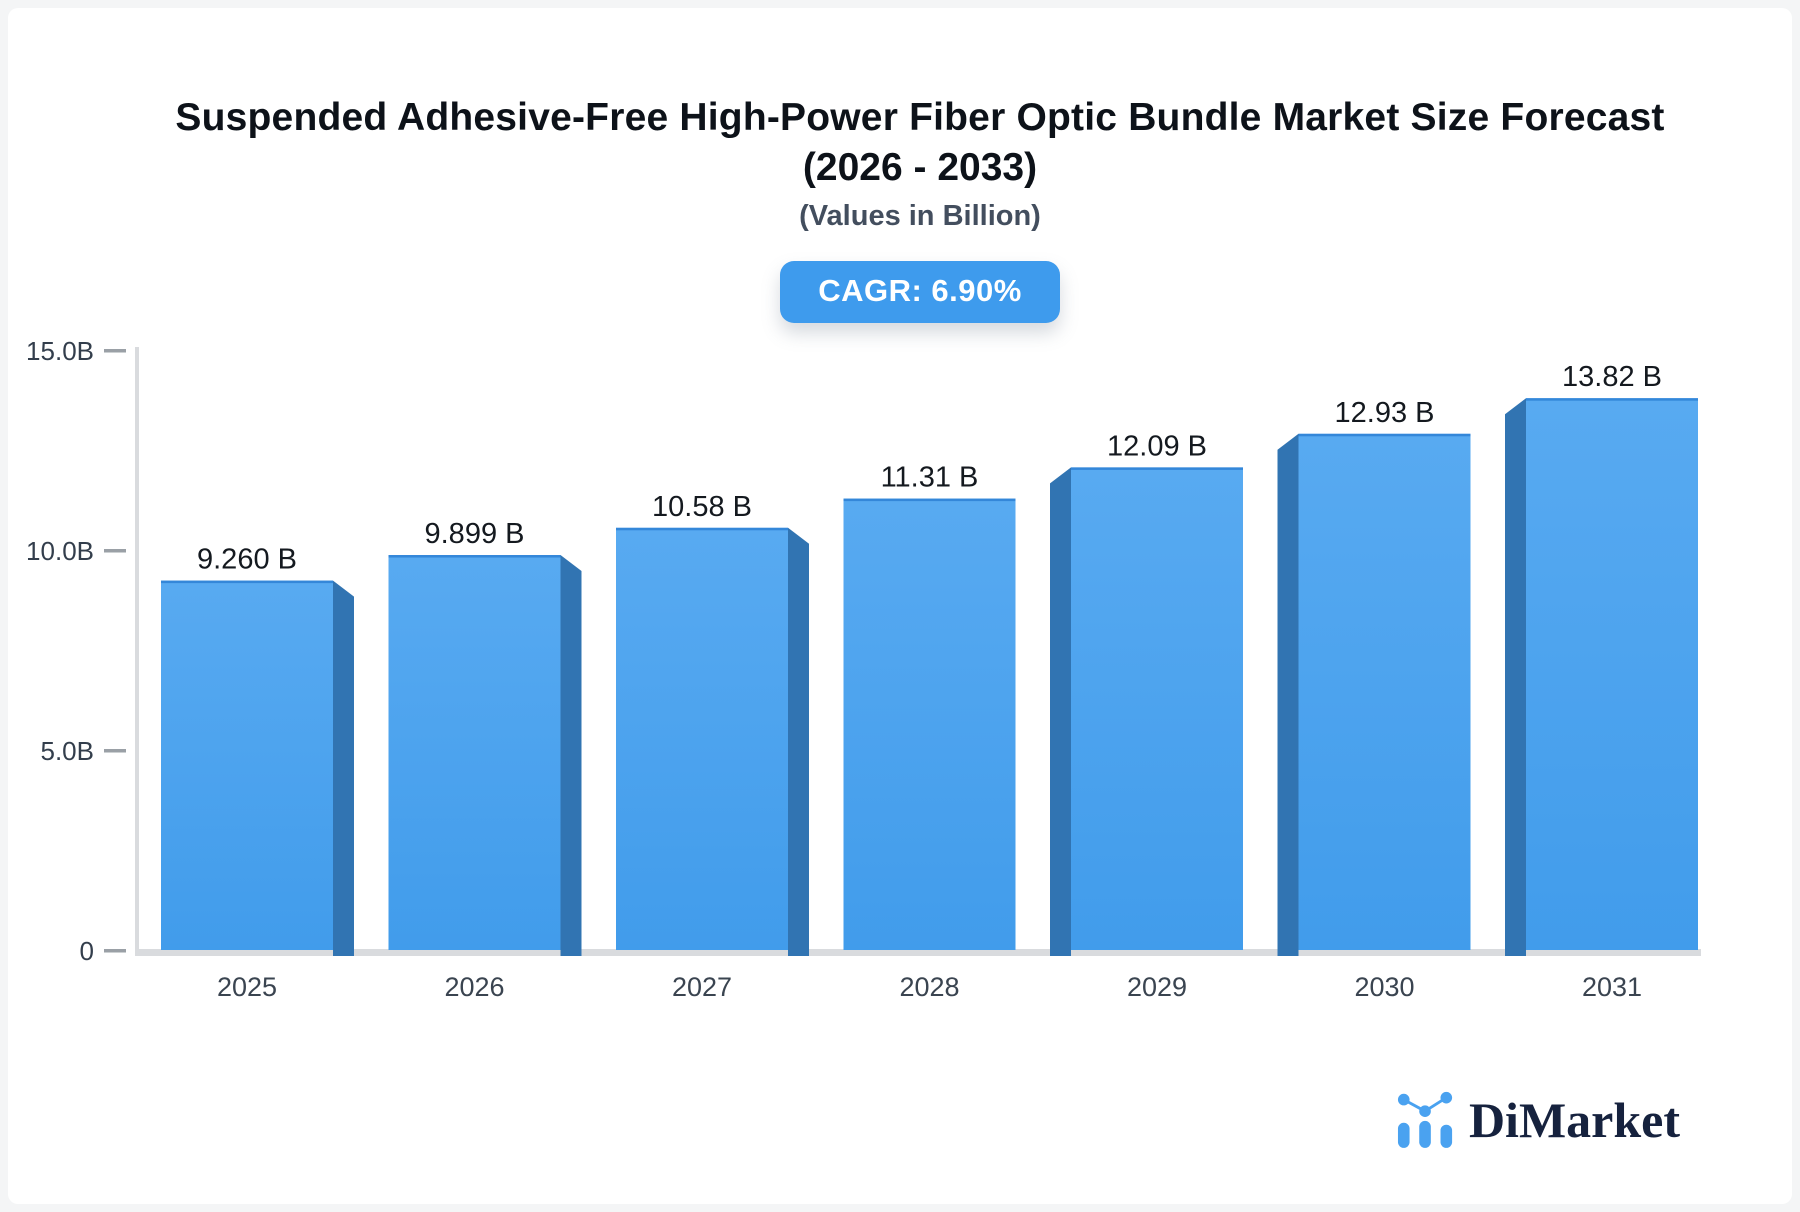 The width and height of the screenshot is (1800, 1212). I want to click on bar-value-label: 9.899 B, so click(475, 534).